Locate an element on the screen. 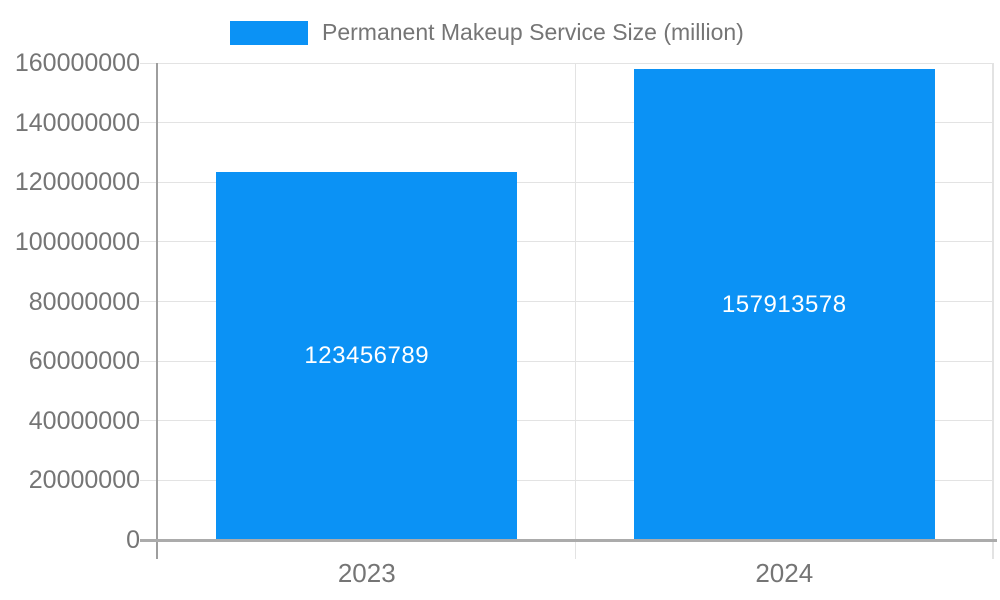  y-axis-tick-label: 100000000 is located at coordinates (77, 241).